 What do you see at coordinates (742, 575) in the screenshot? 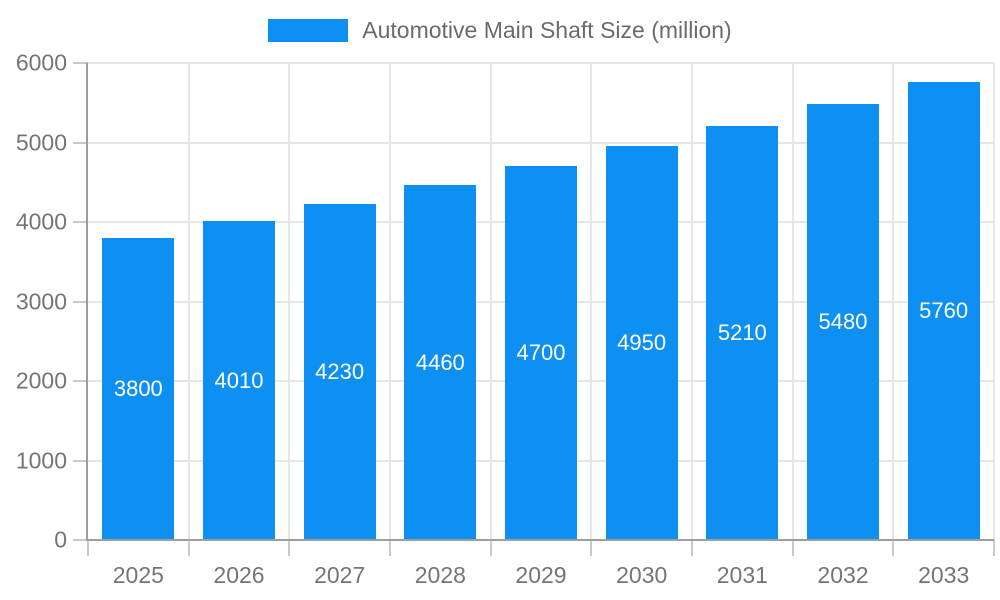
I see `x-axis-tick-label: 2031` at bounding box center [742, 575].